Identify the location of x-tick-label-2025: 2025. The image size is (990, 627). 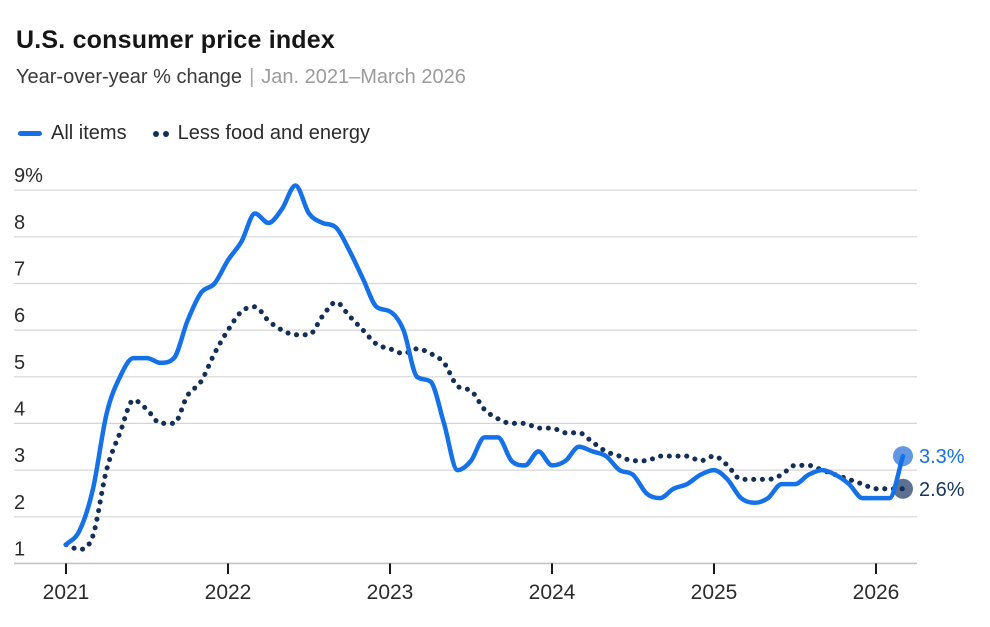
(714, 592).